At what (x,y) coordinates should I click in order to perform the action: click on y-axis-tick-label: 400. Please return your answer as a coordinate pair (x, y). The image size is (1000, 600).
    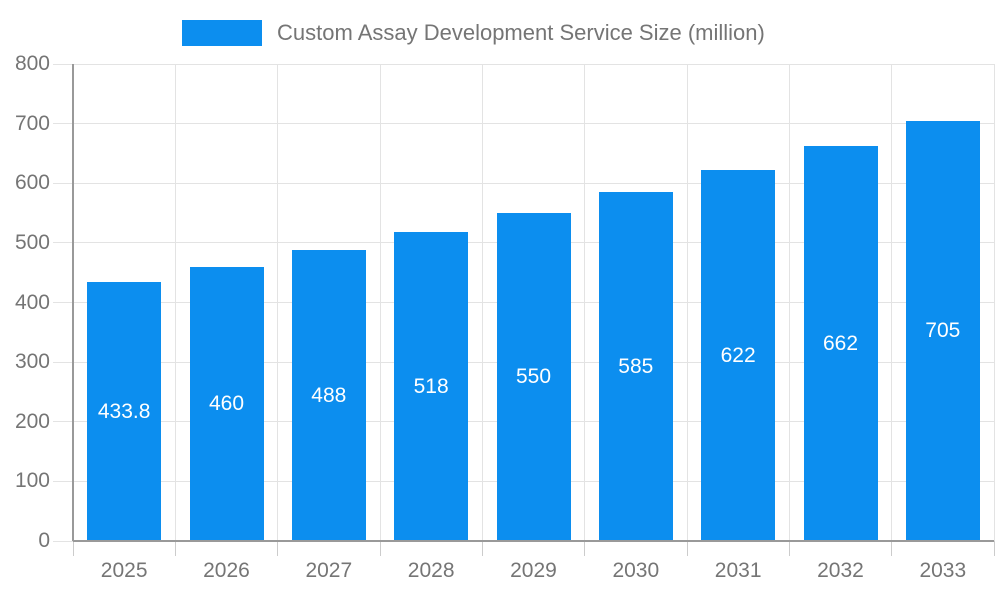
    Looking at the image, I should click on (32, 302).